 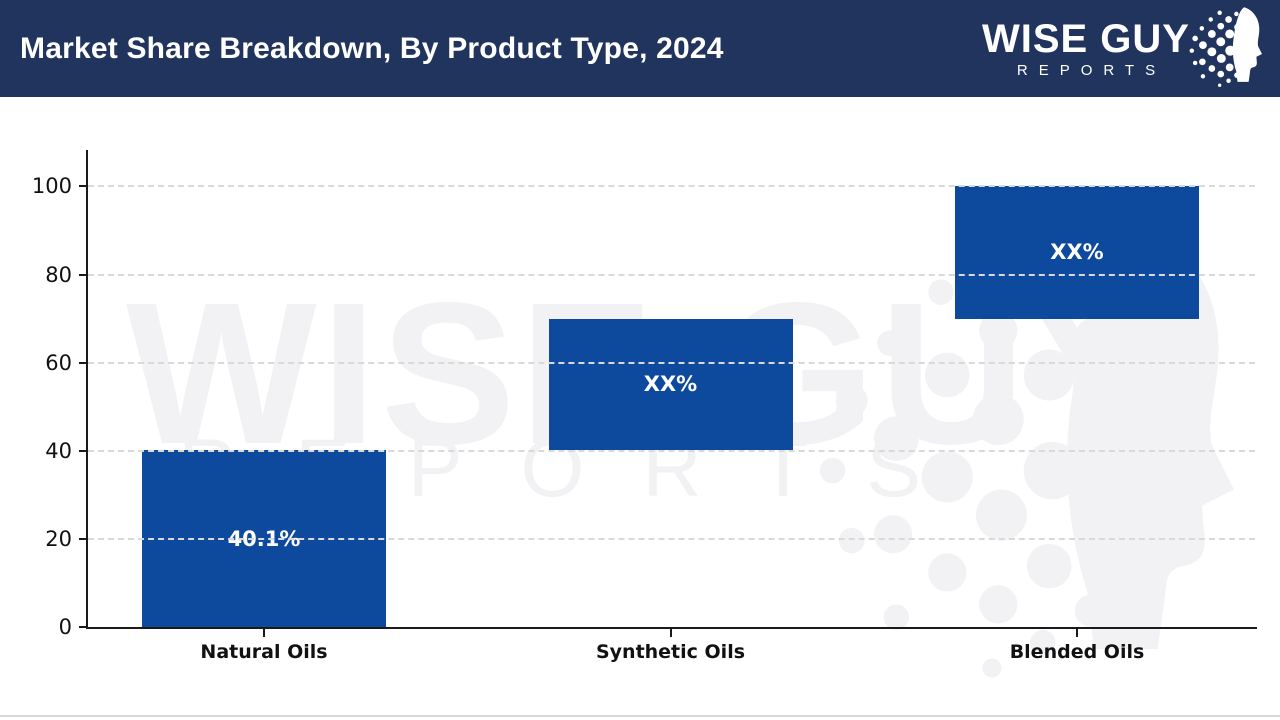 I want to click on y-tick-label-40: 40, so click(x=58, y=450).